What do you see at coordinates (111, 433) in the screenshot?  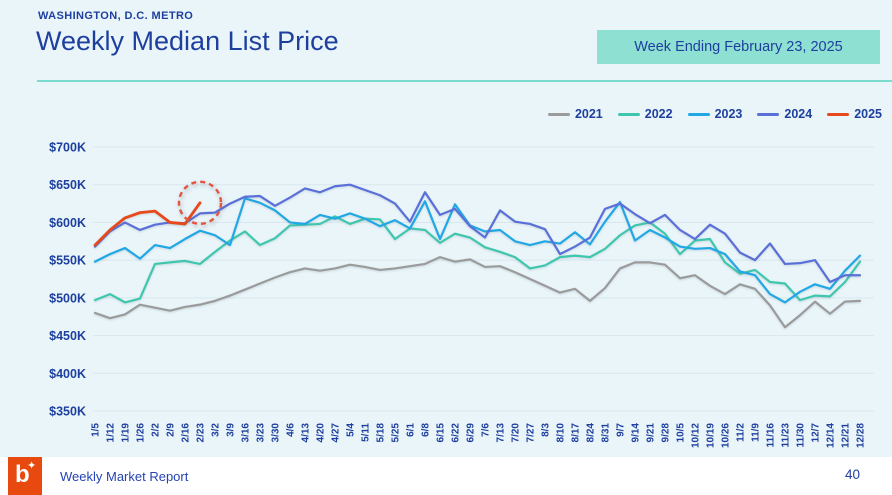 I see `x-axis-label: 1/12` at bounding box center [111, 433].